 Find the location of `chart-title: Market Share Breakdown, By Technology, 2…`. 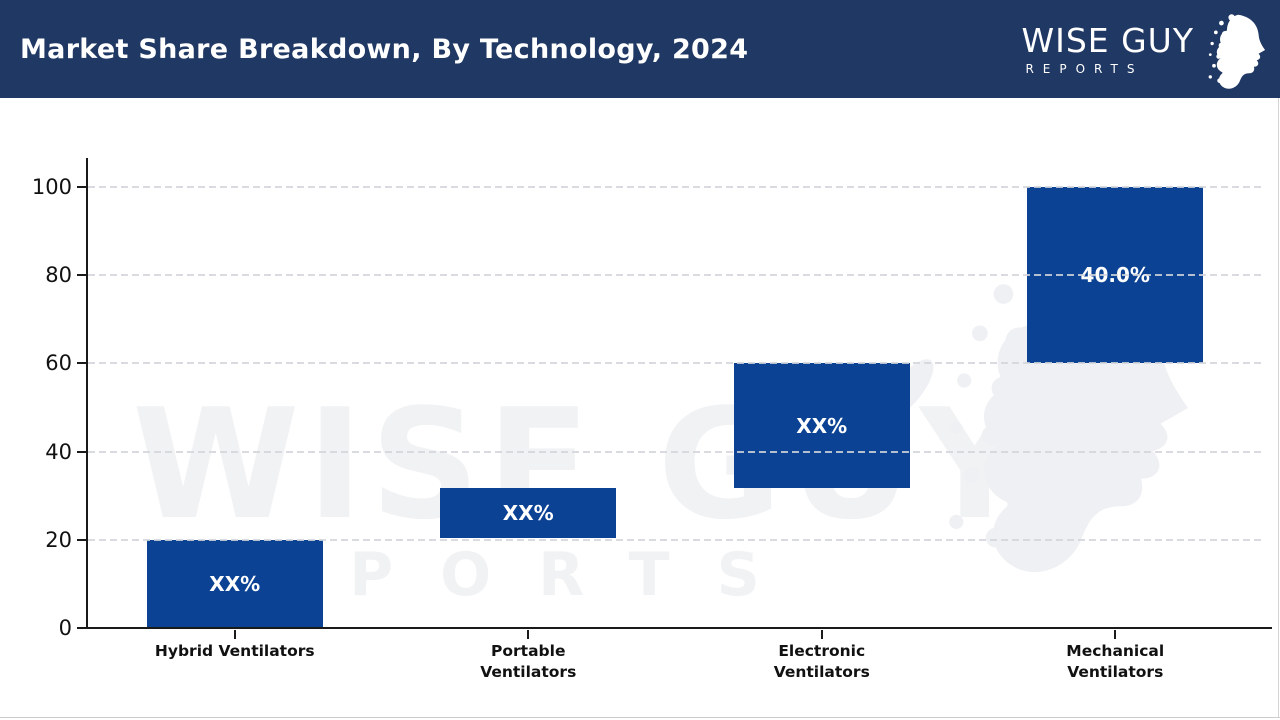

chart-title: Market Share Breakdown, By Technology, 2… is located at coordinates (384, 49).